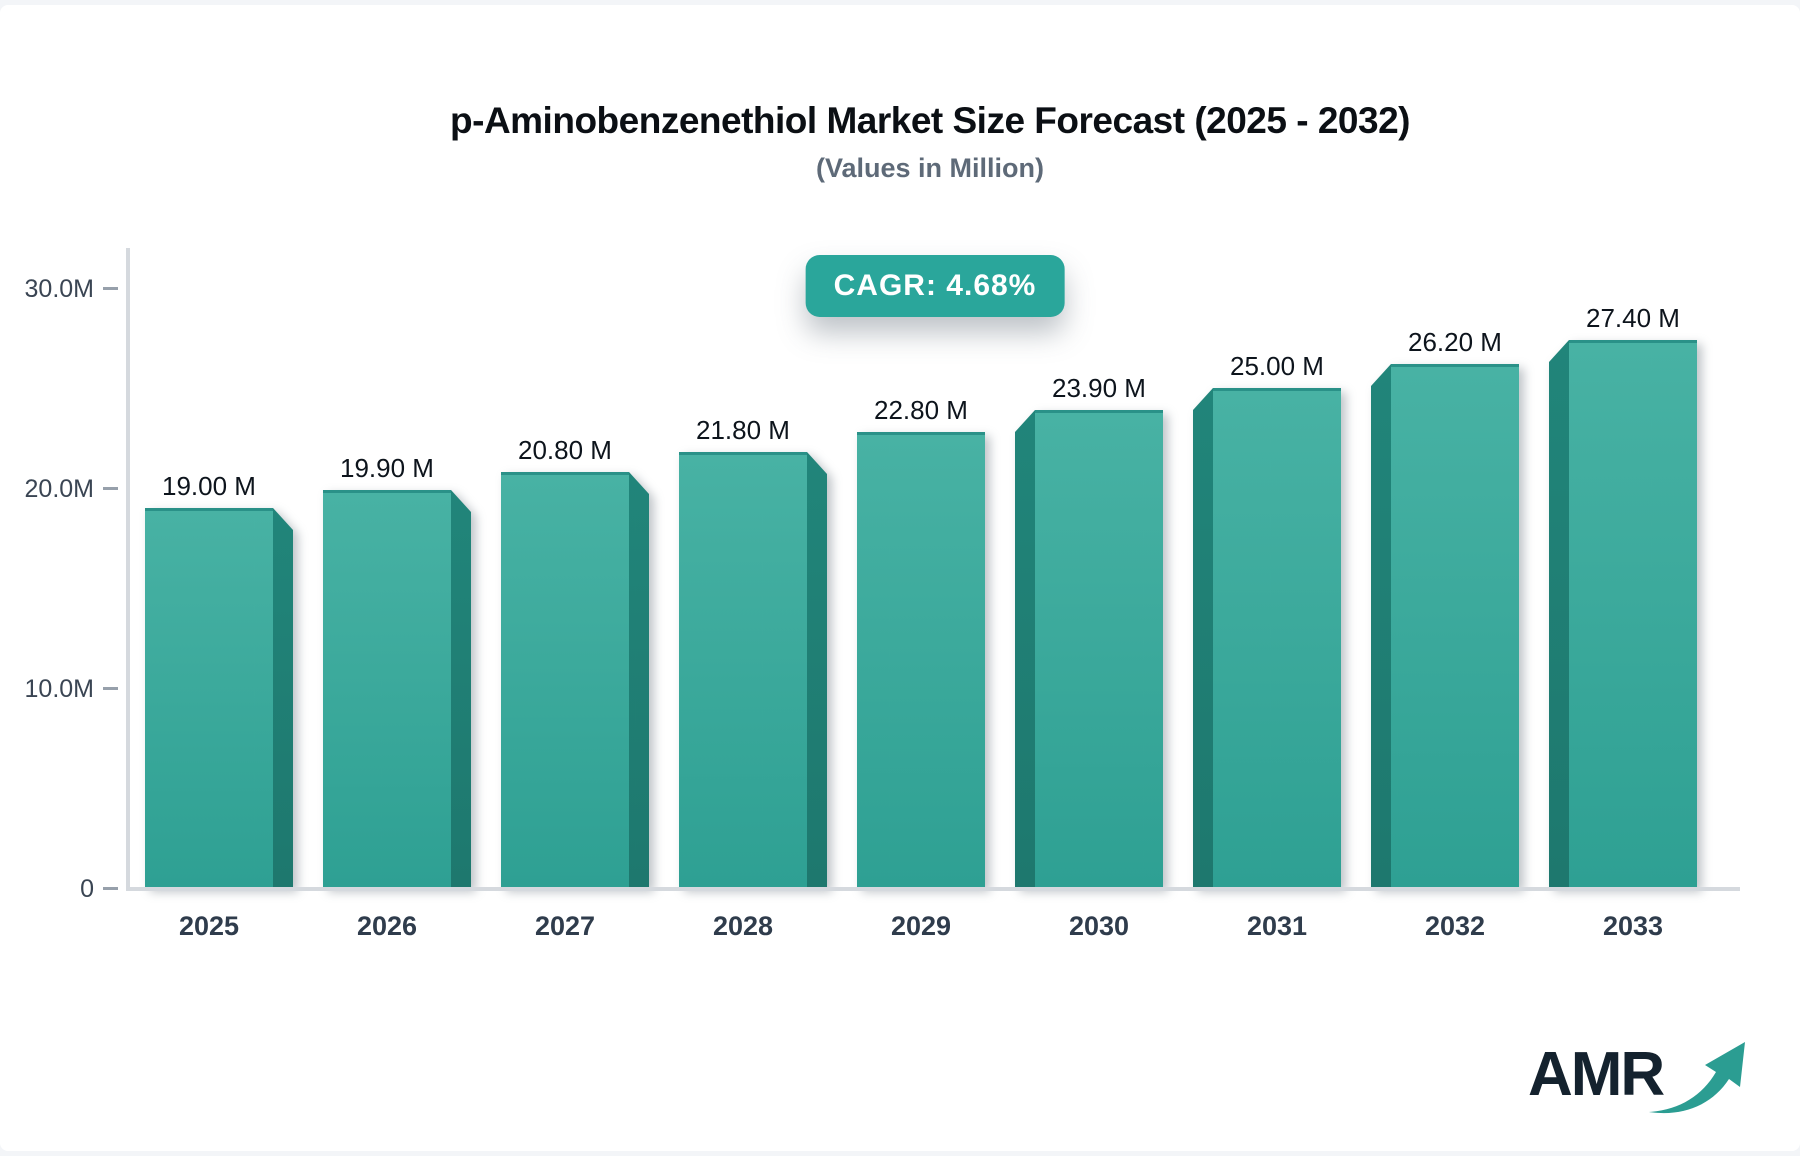 The height and width of the screenshot is (1156, 1800). What do you see at coordinates (930, 168) in the screenshot?
I see `page-subtitle: (Values in Million)` at bounding box center [930, 168].